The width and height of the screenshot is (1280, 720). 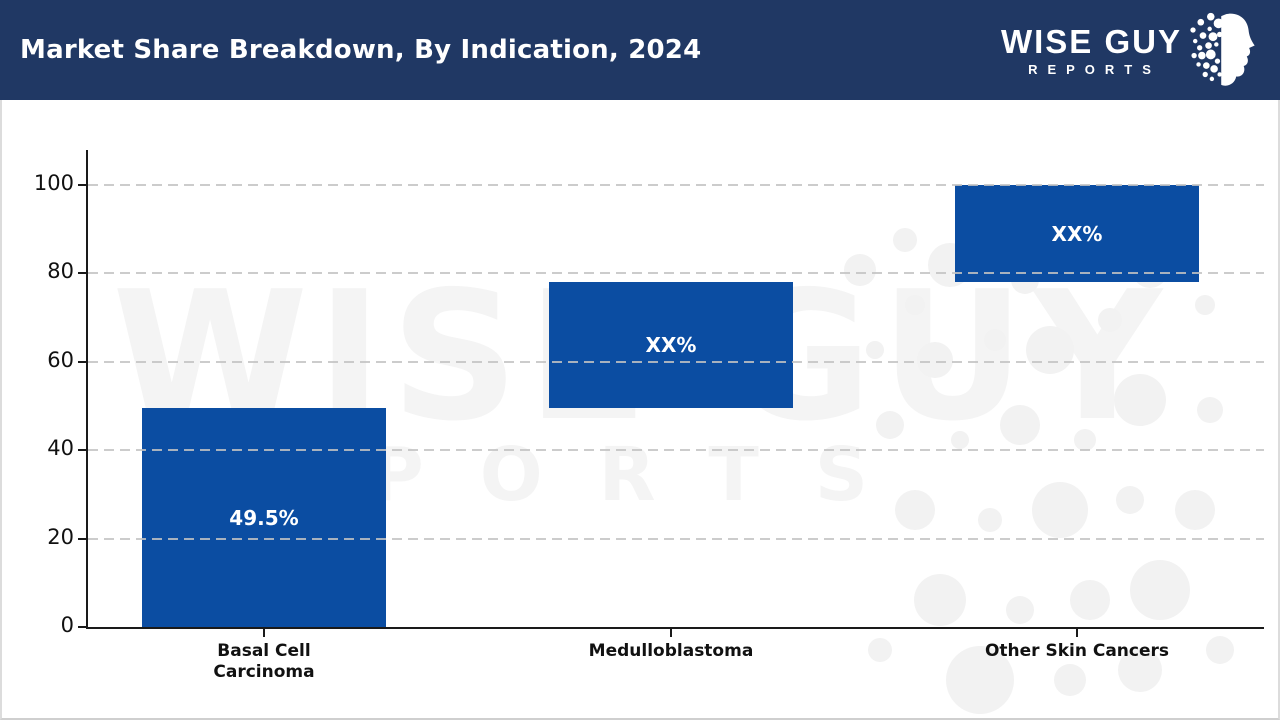 What do you see at coordinates (60, 359) in the screenshot?
I see `y-tick-label-60: 60` at bounding box center [60, 359].